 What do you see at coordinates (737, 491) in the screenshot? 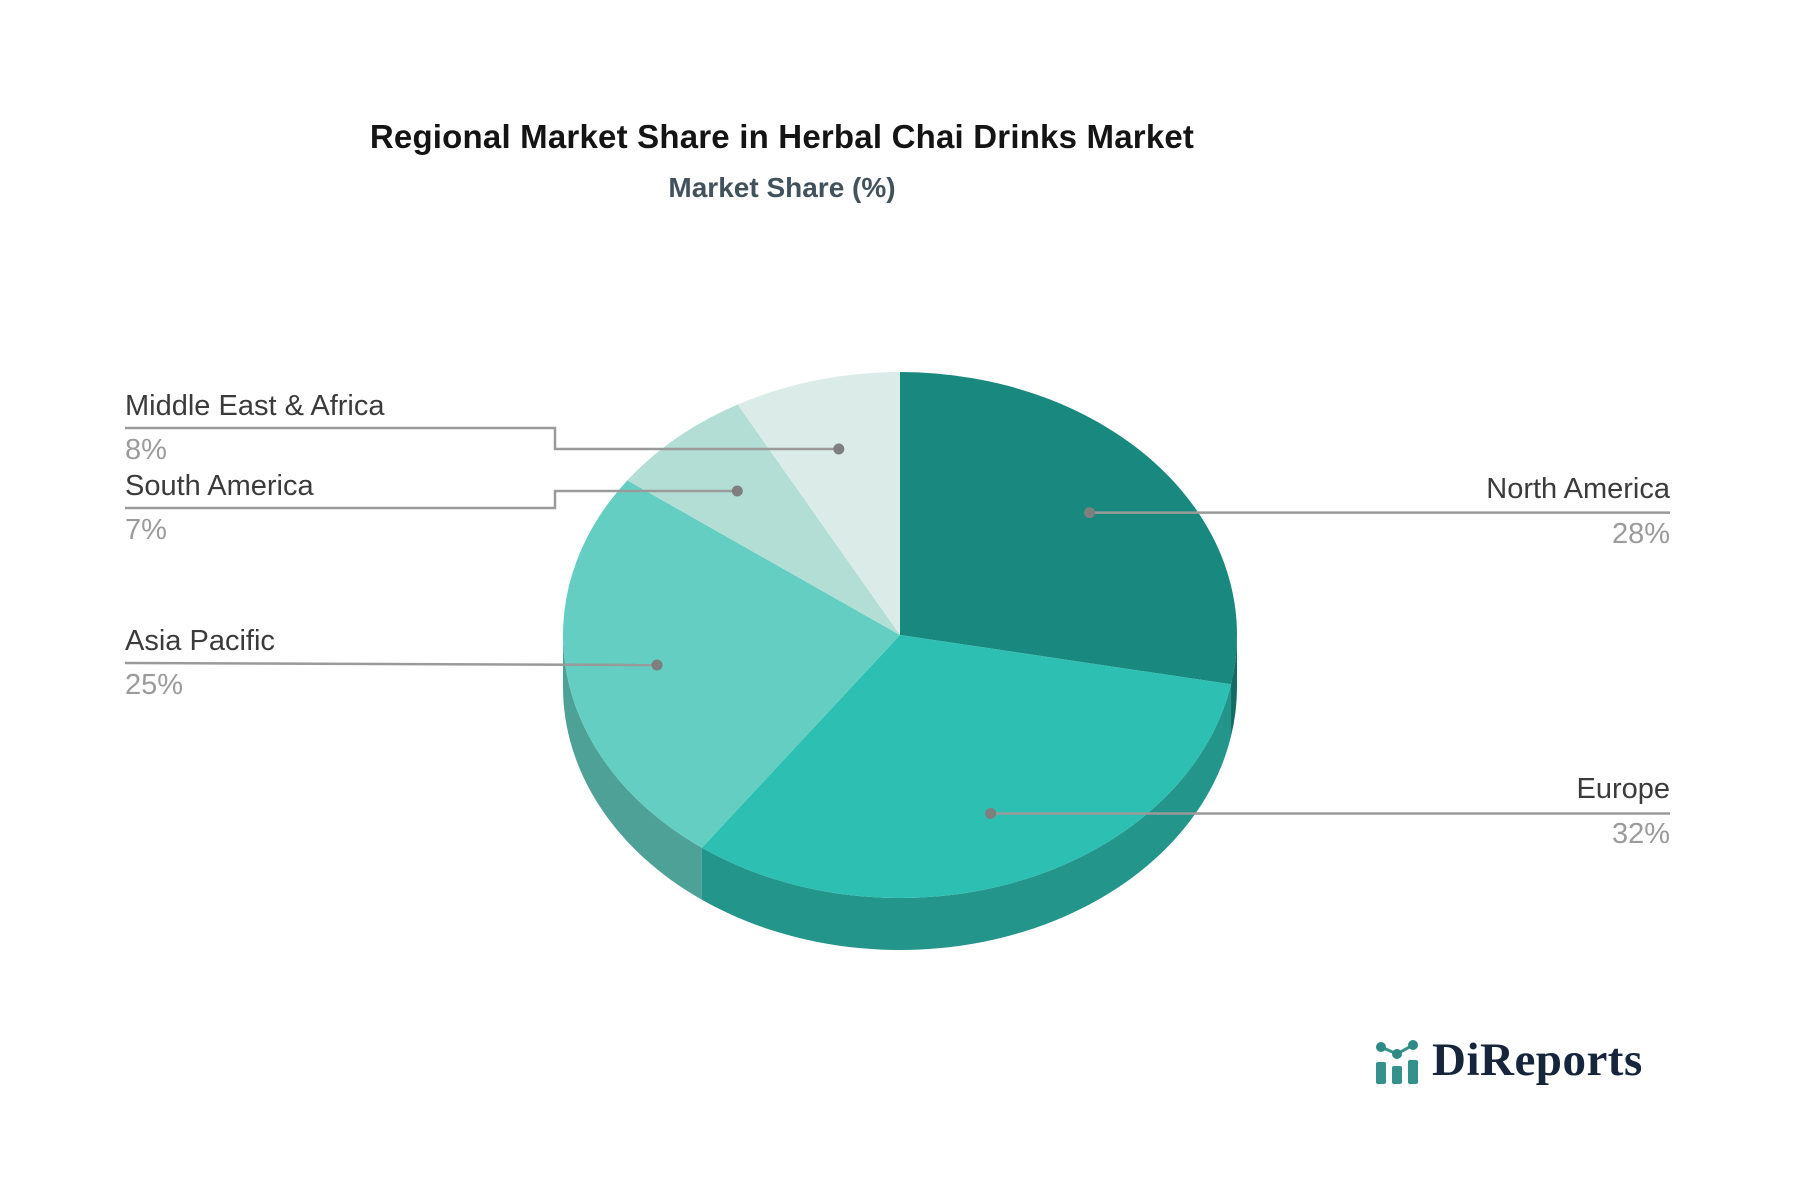
I see `leader-dot-south-america` at bounding box center [737, 491].